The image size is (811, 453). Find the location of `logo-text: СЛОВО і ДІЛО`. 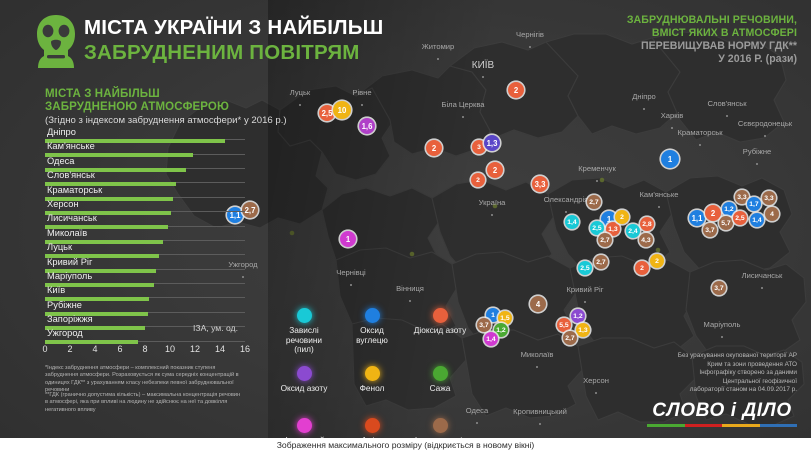

logo-text: СЛОВО і ДІЛО is located at coordinates (722, 410).